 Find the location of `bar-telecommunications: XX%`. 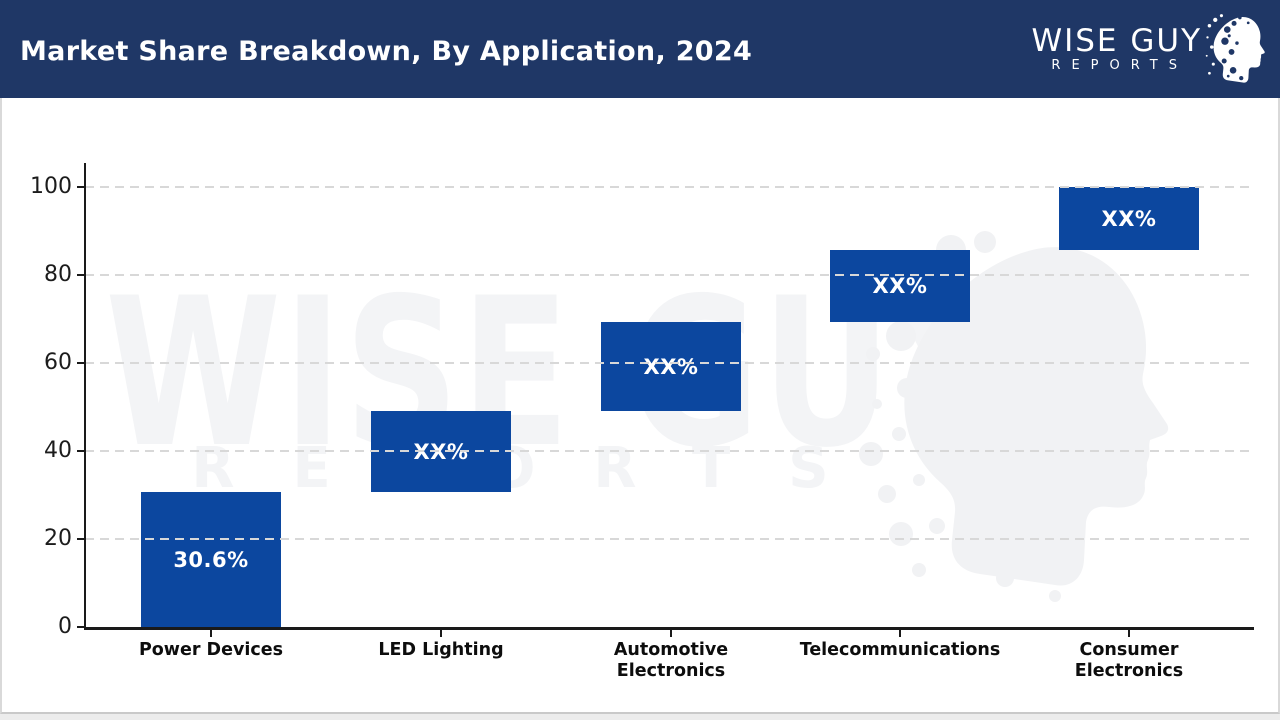

bar-telecommunications: XX% is located at coordinates (900, 286).